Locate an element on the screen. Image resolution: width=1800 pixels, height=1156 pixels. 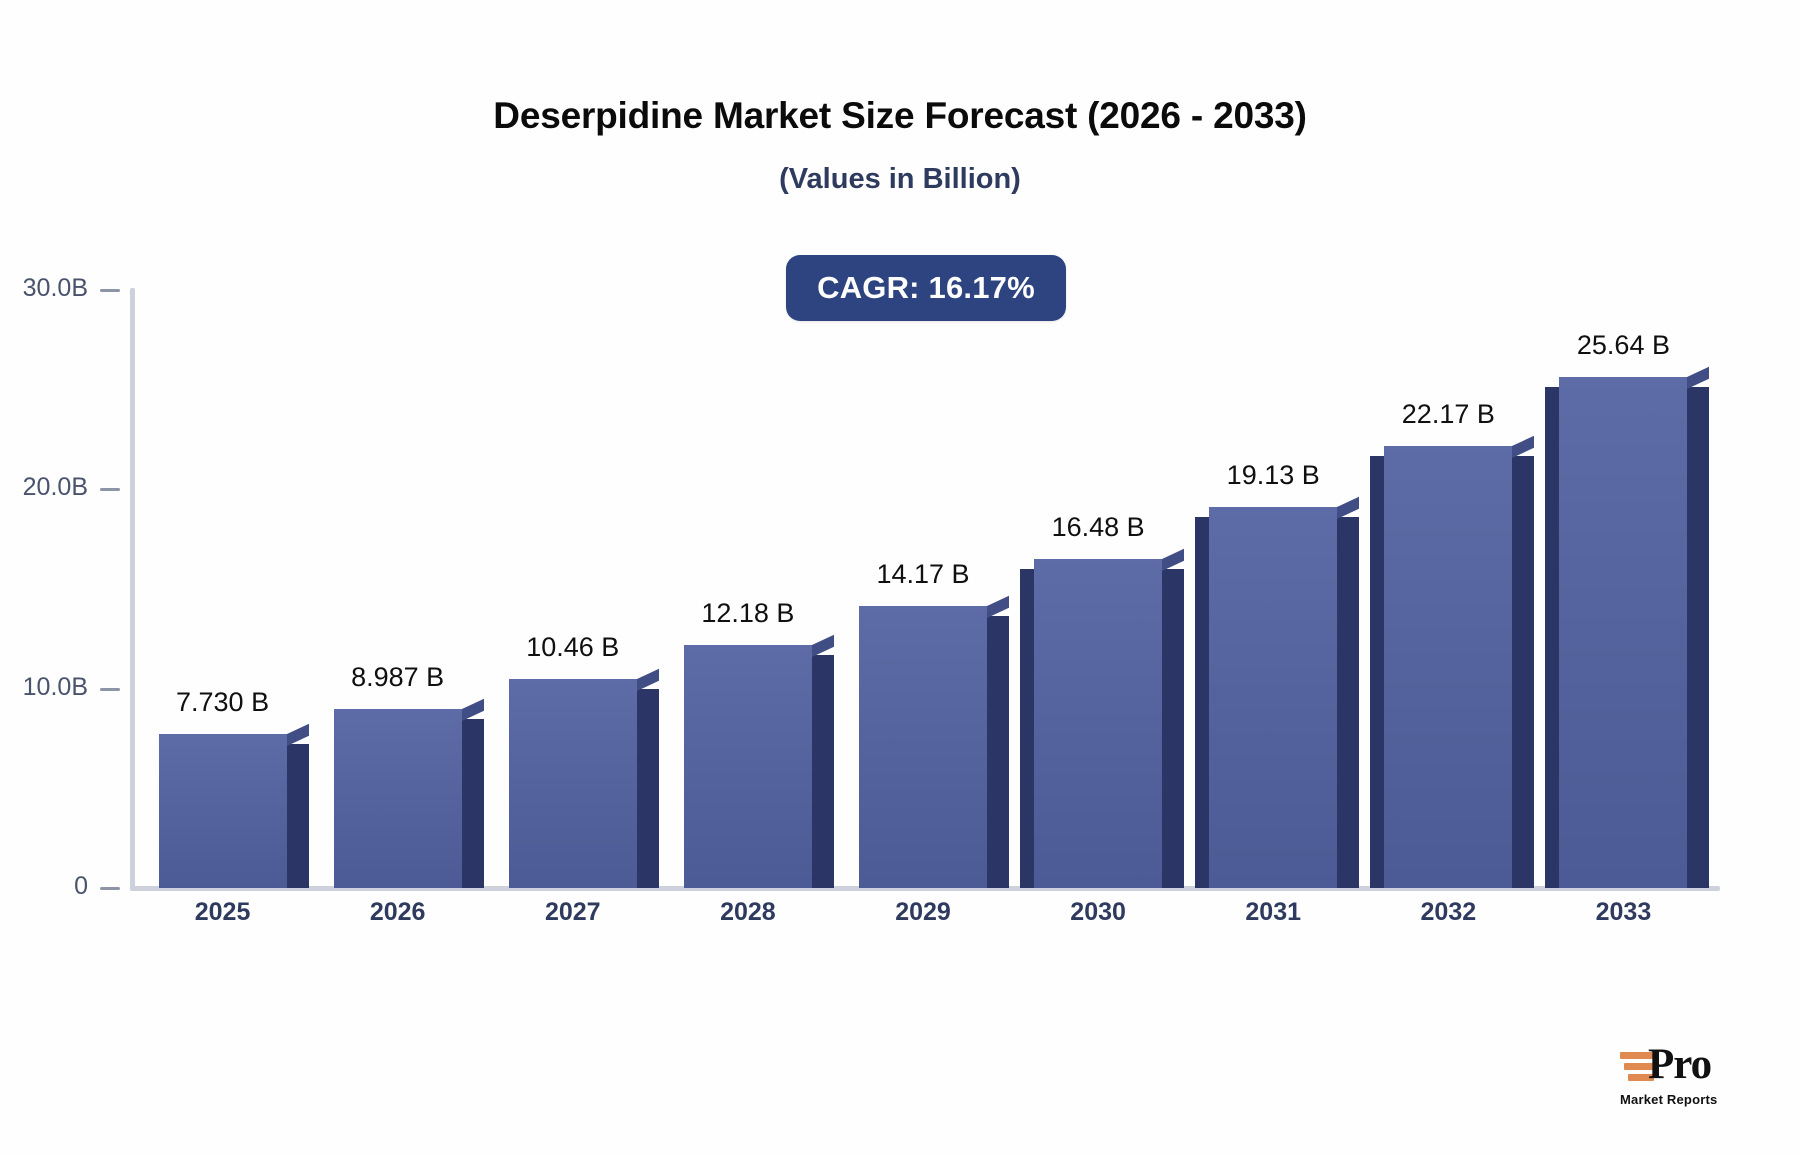
cagr-badge: CAGR: 16.17% is located at coordinates (926, 288).